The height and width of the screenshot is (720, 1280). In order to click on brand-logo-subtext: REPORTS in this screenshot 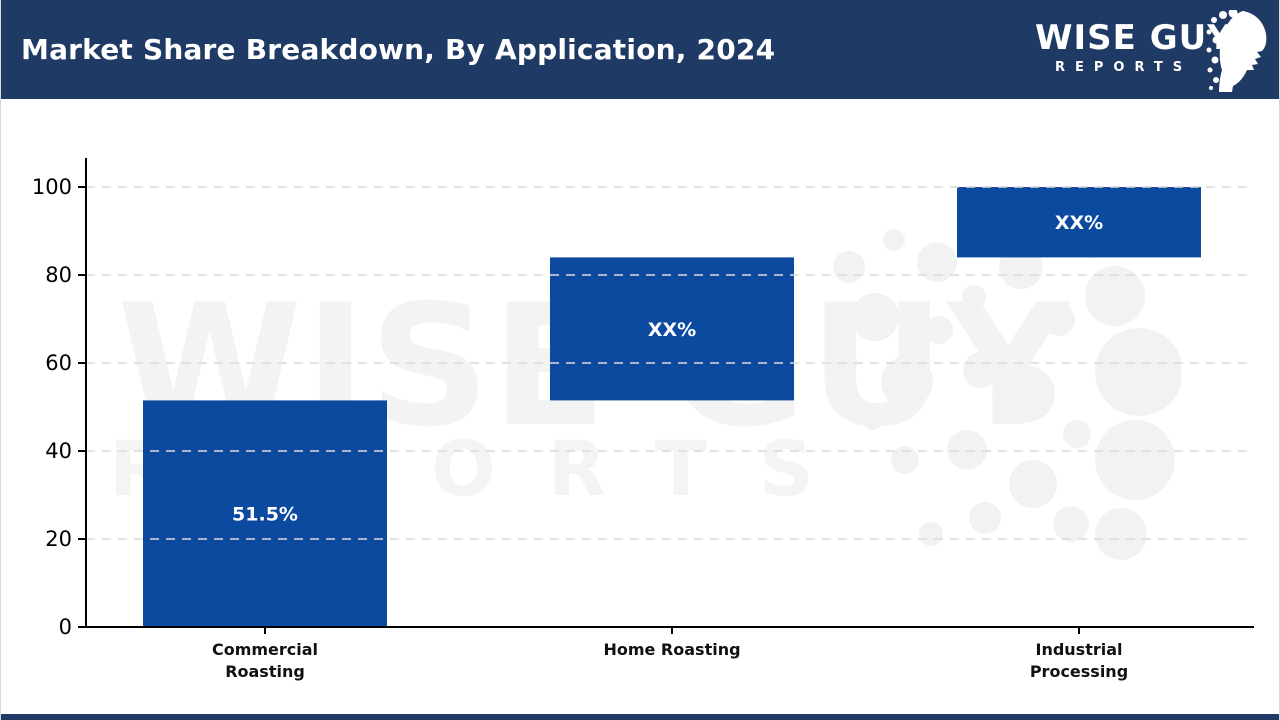, I will do `click(1124, 67)`.